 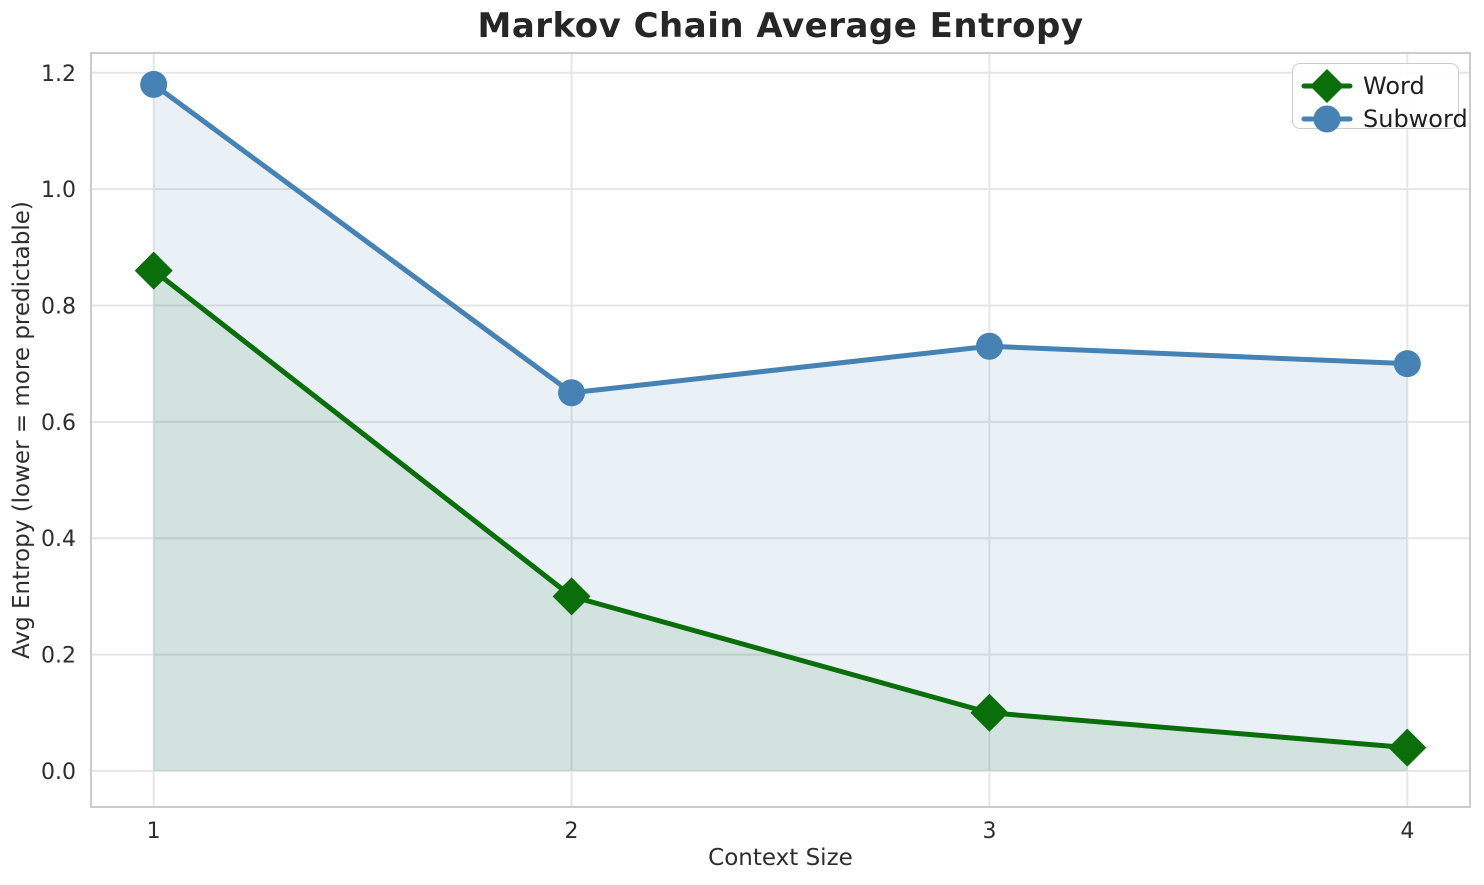 I want to click on x-tick-label: 2, so click(x=572, y=831).